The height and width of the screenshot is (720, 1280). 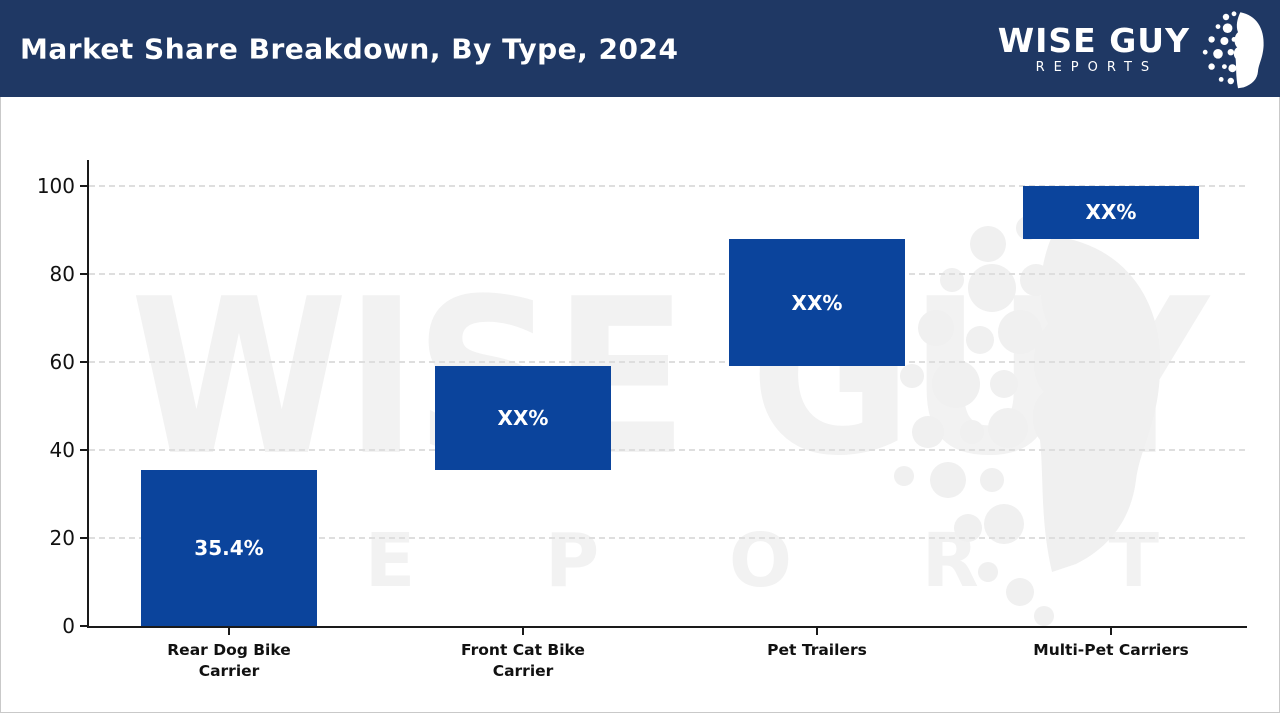 I want to click on y-axis-spine, so click(x=88, y=394).